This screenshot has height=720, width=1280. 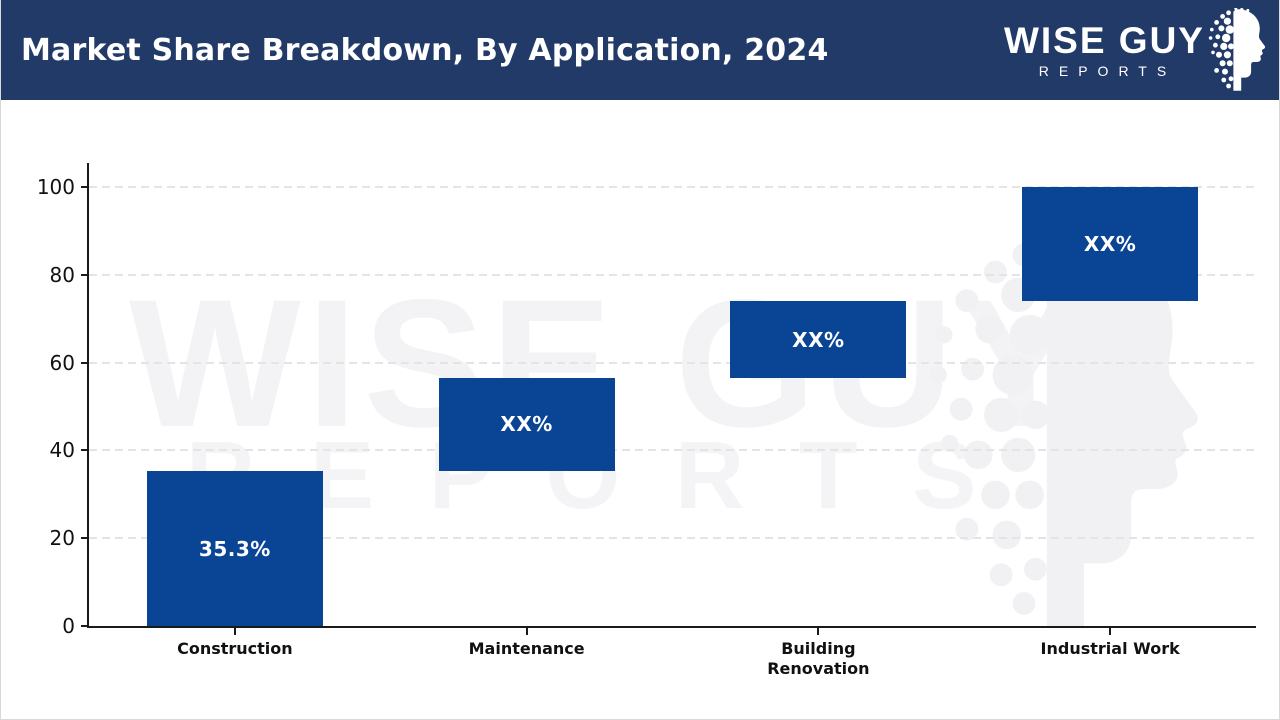 I want to click on y-tick-label-80: 80, so click(x=62, y=274).